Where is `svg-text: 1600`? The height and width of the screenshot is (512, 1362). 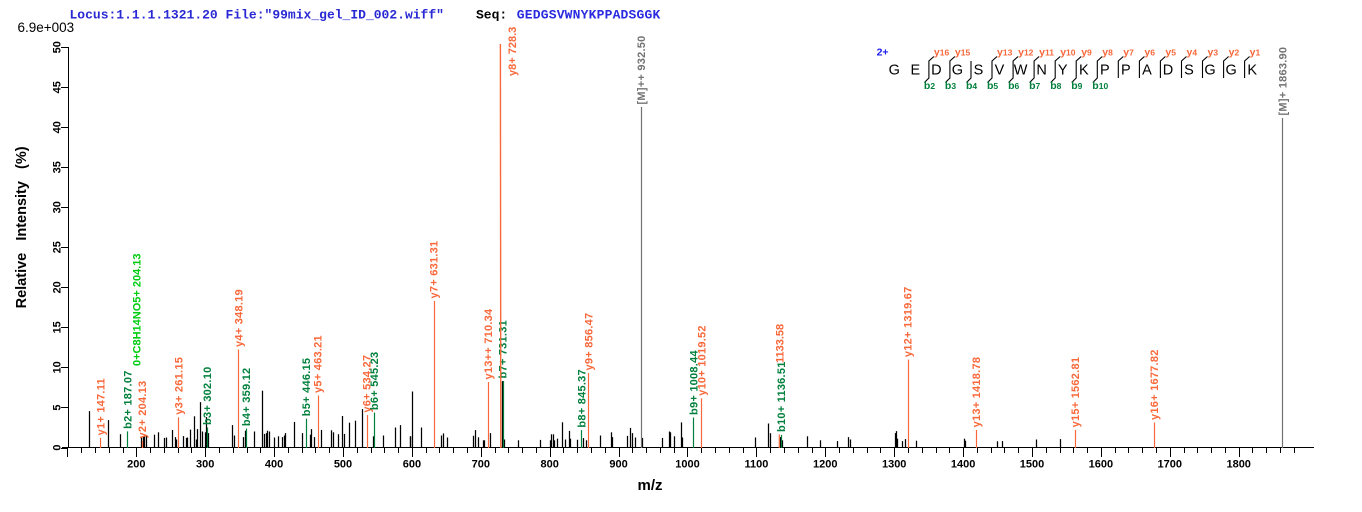
svg-text: 1600 is located at coordinates (1101, 465).